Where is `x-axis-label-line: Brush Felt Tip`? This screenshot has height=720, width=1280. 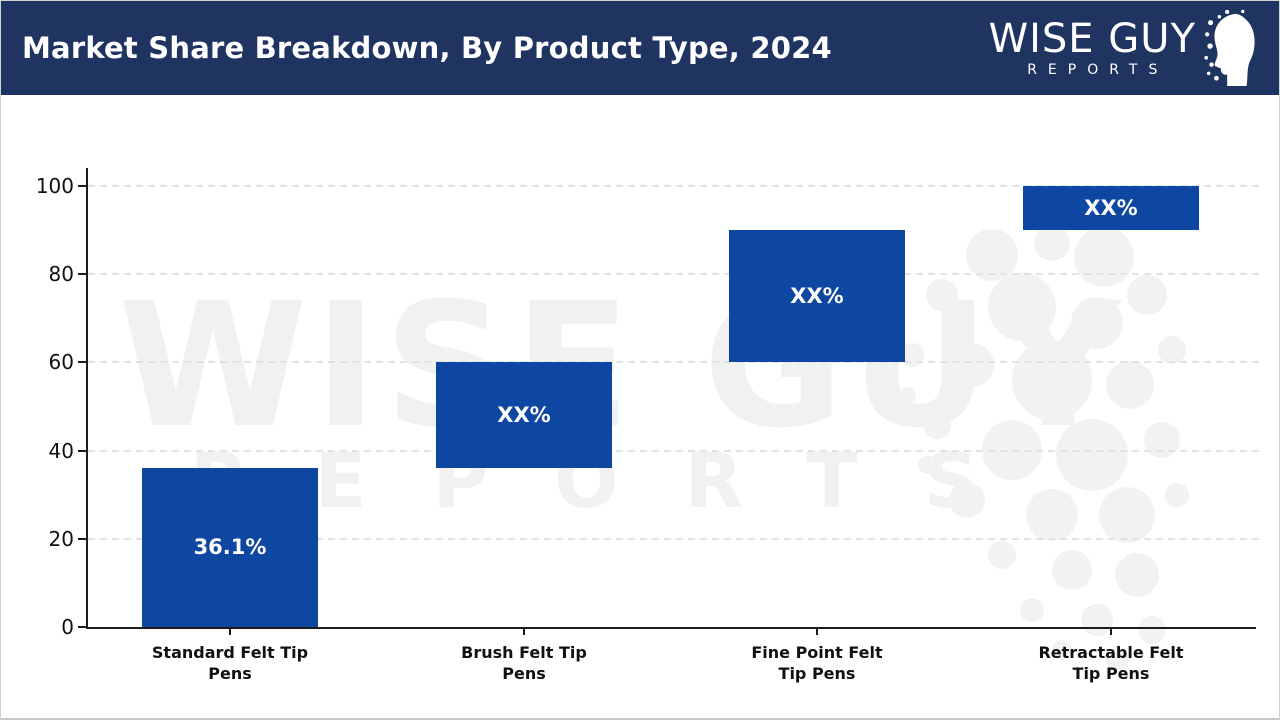
x-axis-label-line: Brush Felt Tip is located at coordinates (524, 652).